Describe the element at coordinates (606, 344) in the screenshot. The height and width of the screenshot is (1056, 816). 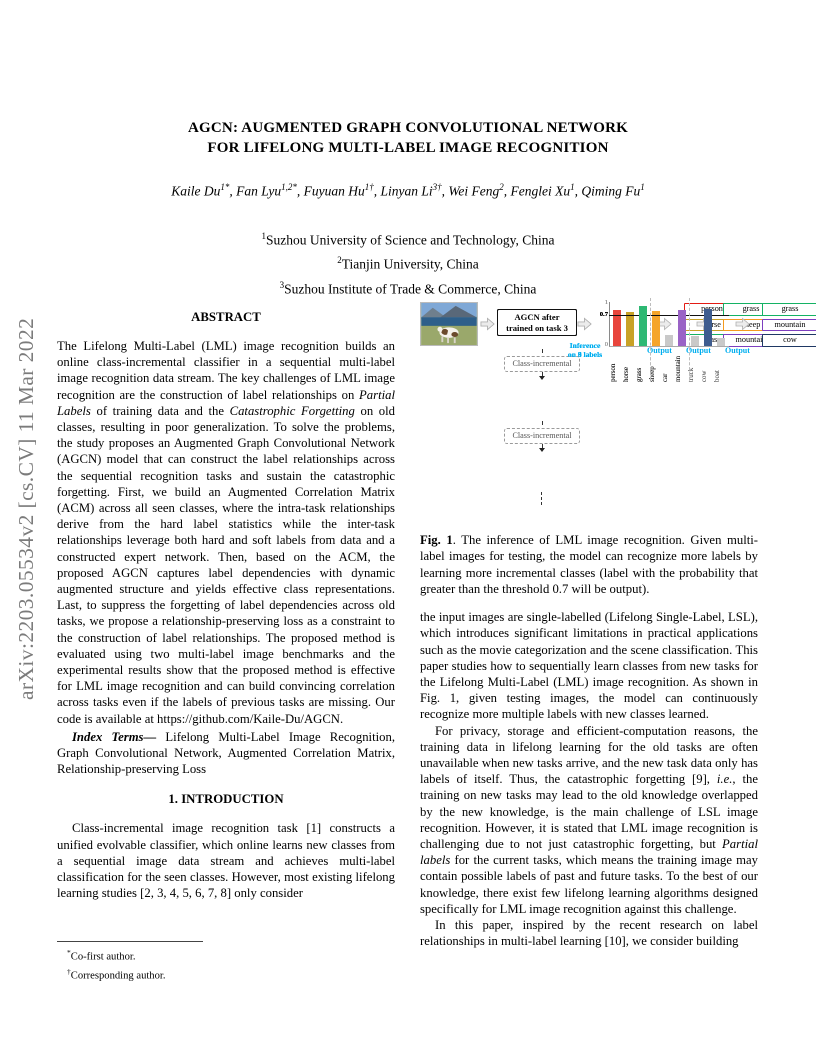
I see `y-tick-label: 0` at that location.